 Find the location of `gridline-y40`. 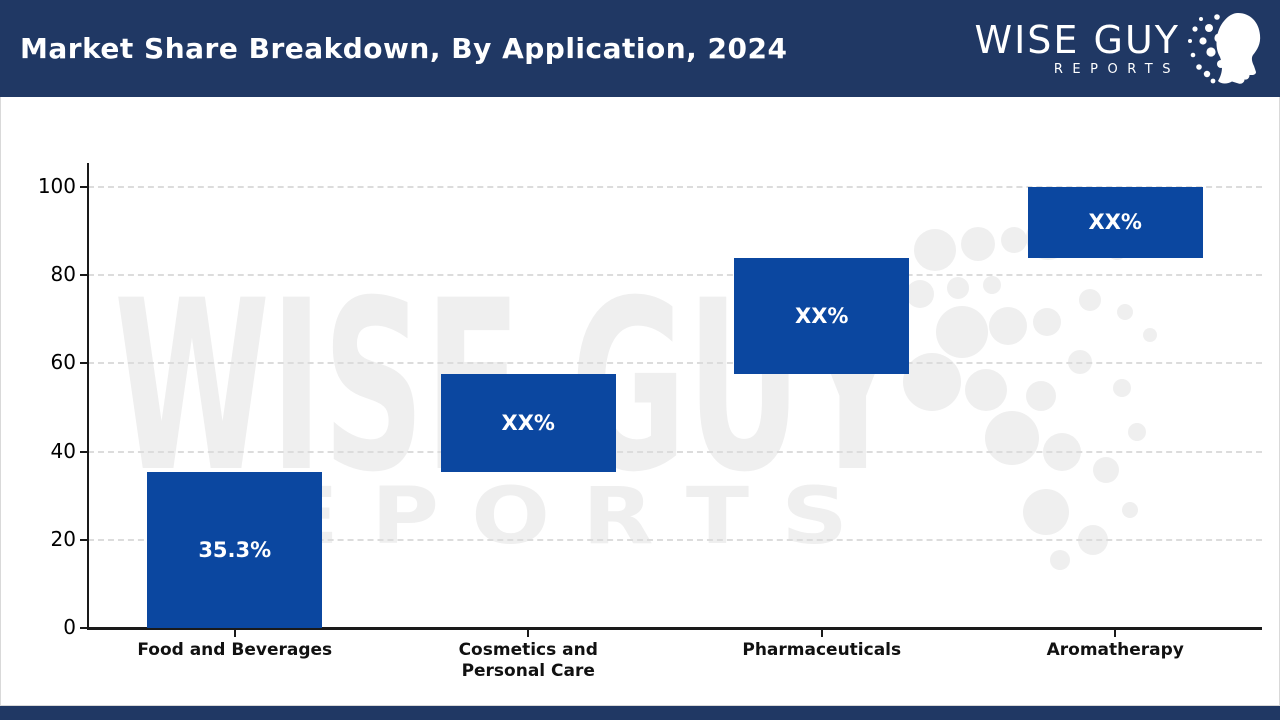

gridline-y40 is located at coordinates (675, 451).